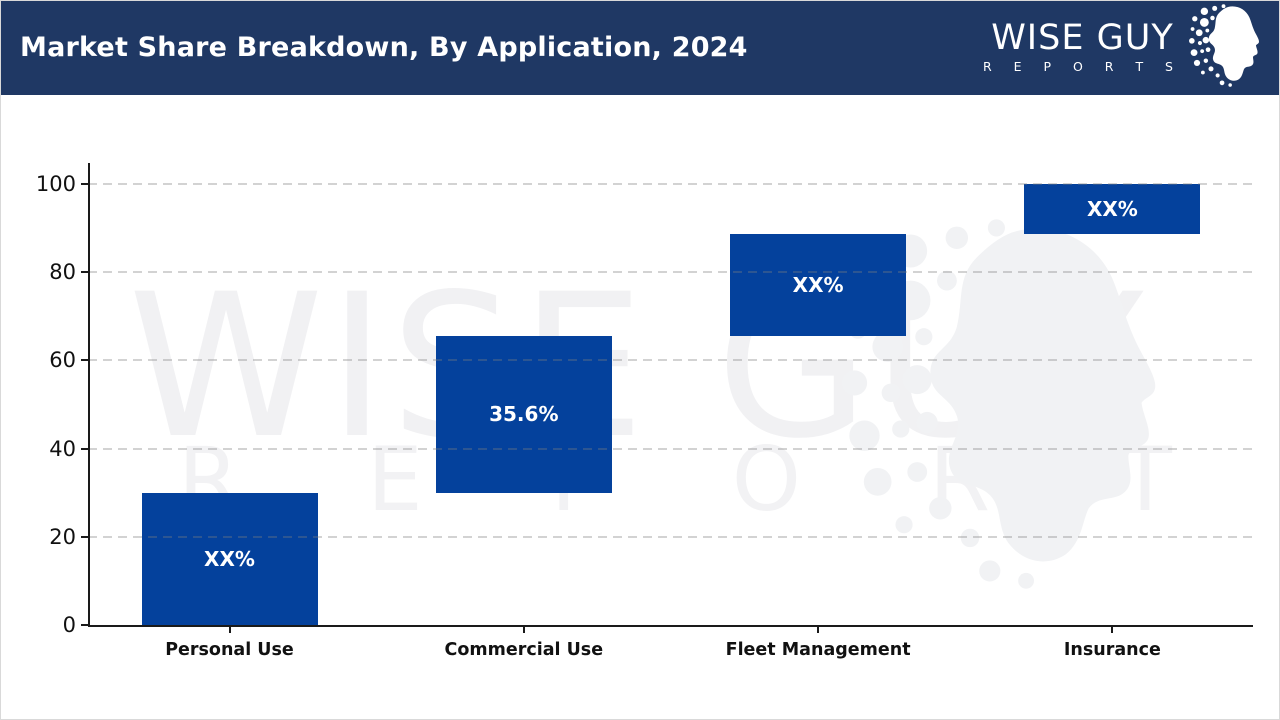  What do you see at coordinates (1225, 47) in the screenshot?
I see `wise-guy-head-icon` at bounding box center [1225, 47].